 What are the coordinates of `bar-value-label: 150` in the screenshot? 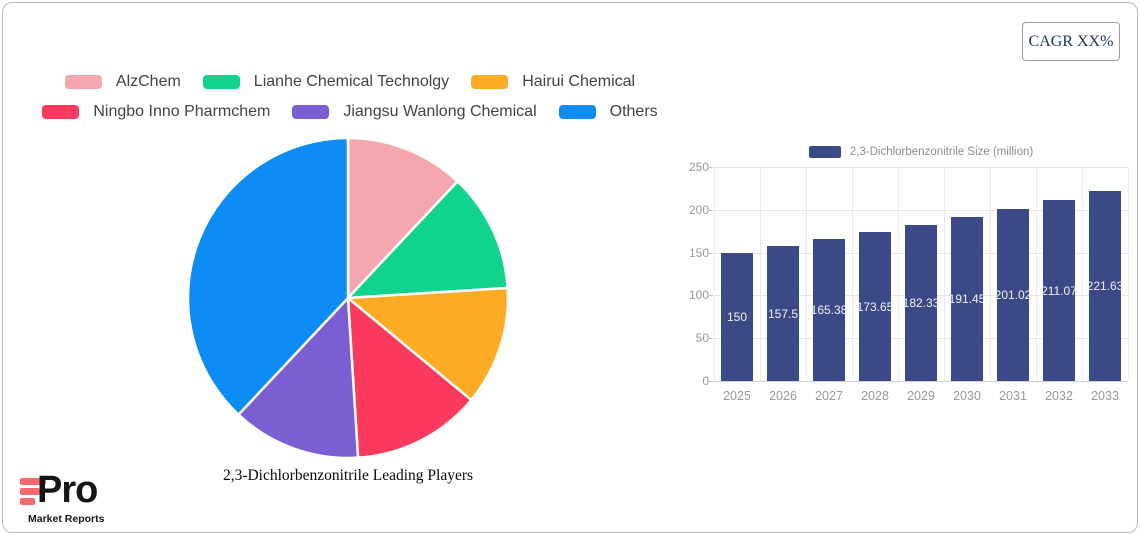 It's located at (737, 316).